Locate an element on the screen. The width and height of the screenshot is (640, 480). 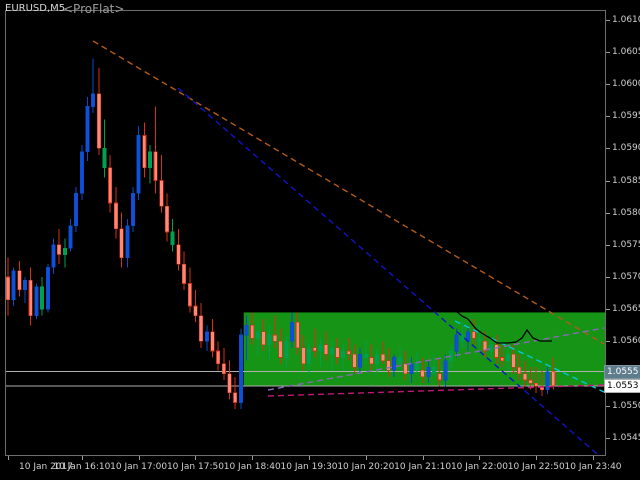
price-axis-label: 1.0595 is located at coordinates (626, 116).